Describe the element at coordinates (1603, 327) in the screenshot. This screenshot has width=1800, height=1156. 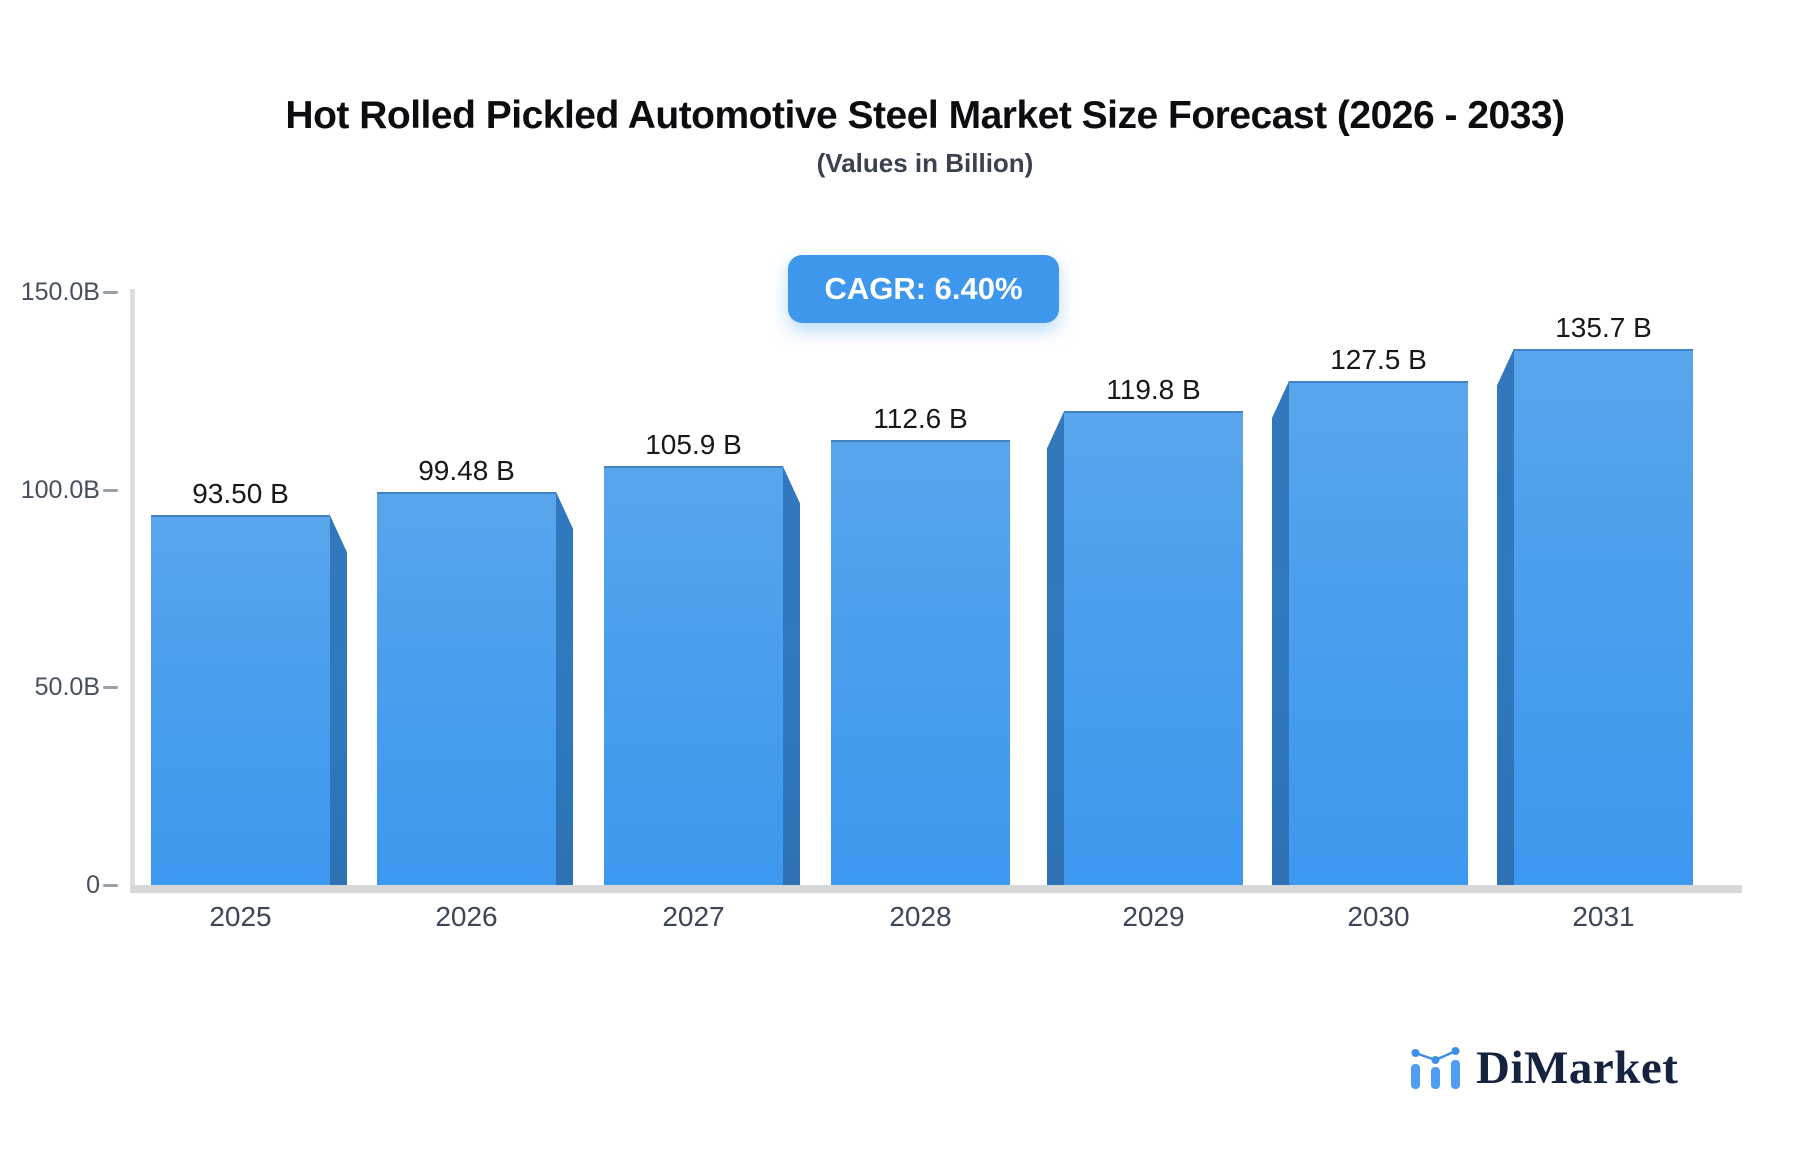
I see `bar-value-label: 135.7 B` at that location.